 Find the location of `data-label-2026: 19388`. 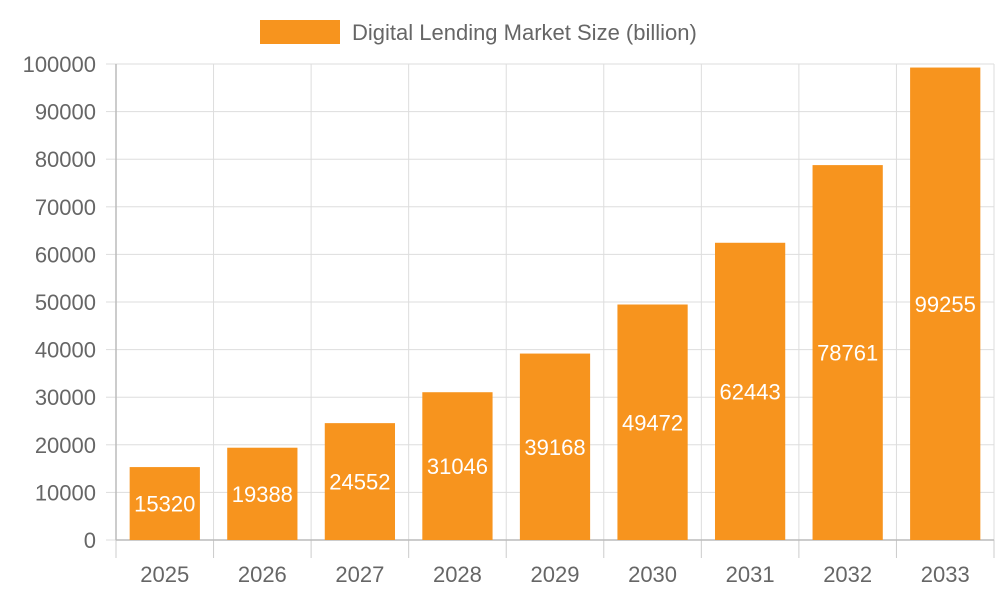

data-label-2026: 19388 is located at coordinates (262, 494).